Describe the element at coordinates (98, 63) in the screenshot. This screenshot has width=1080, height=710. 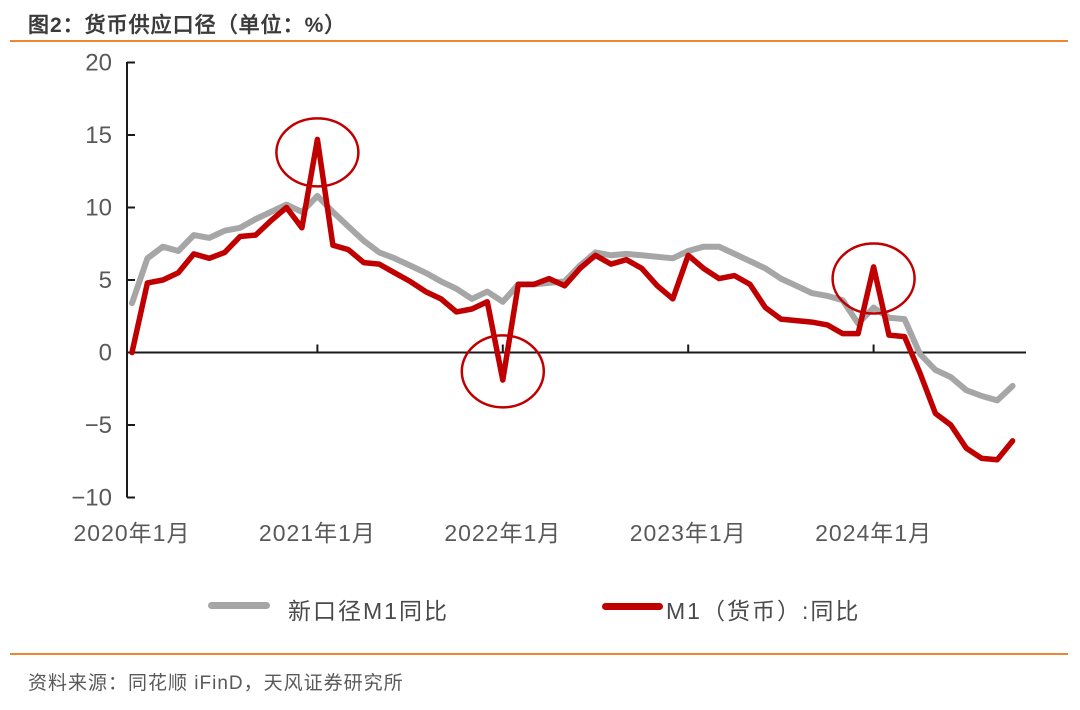
I see `y-tick-label: 20` at that location.